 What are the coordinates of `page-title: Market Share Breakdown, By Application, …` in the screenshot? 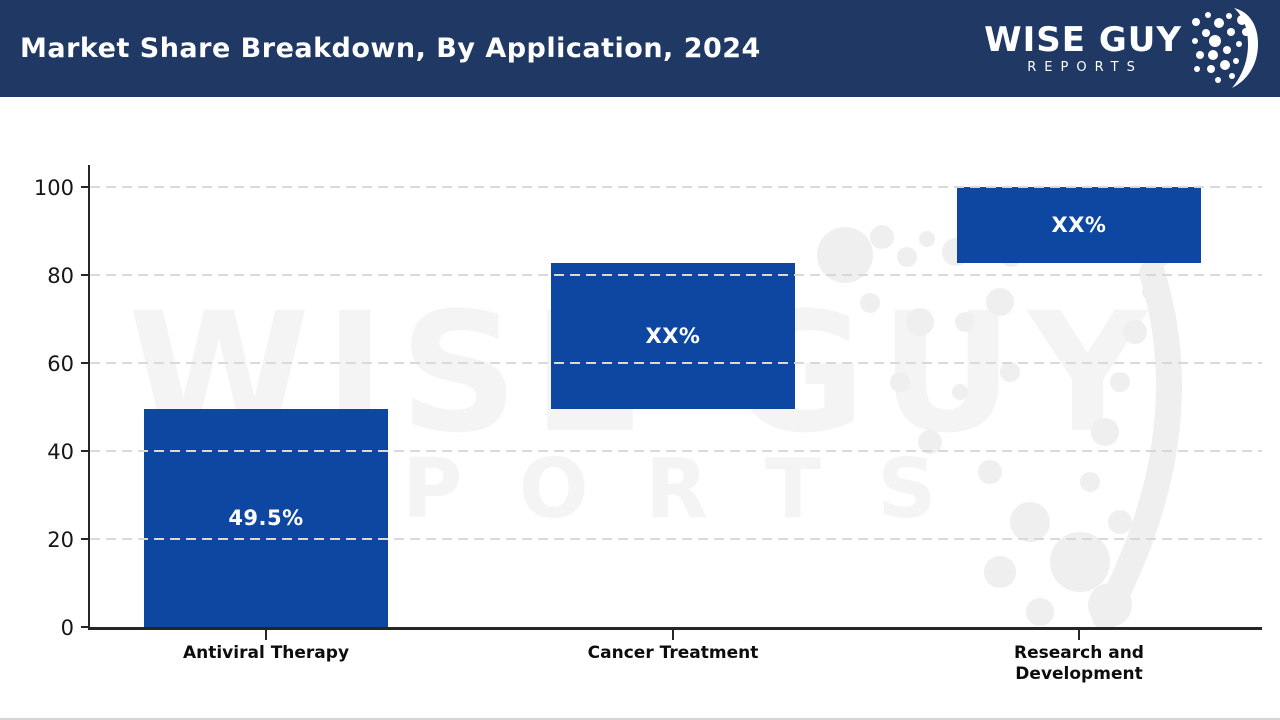 It's located at (390, 48).